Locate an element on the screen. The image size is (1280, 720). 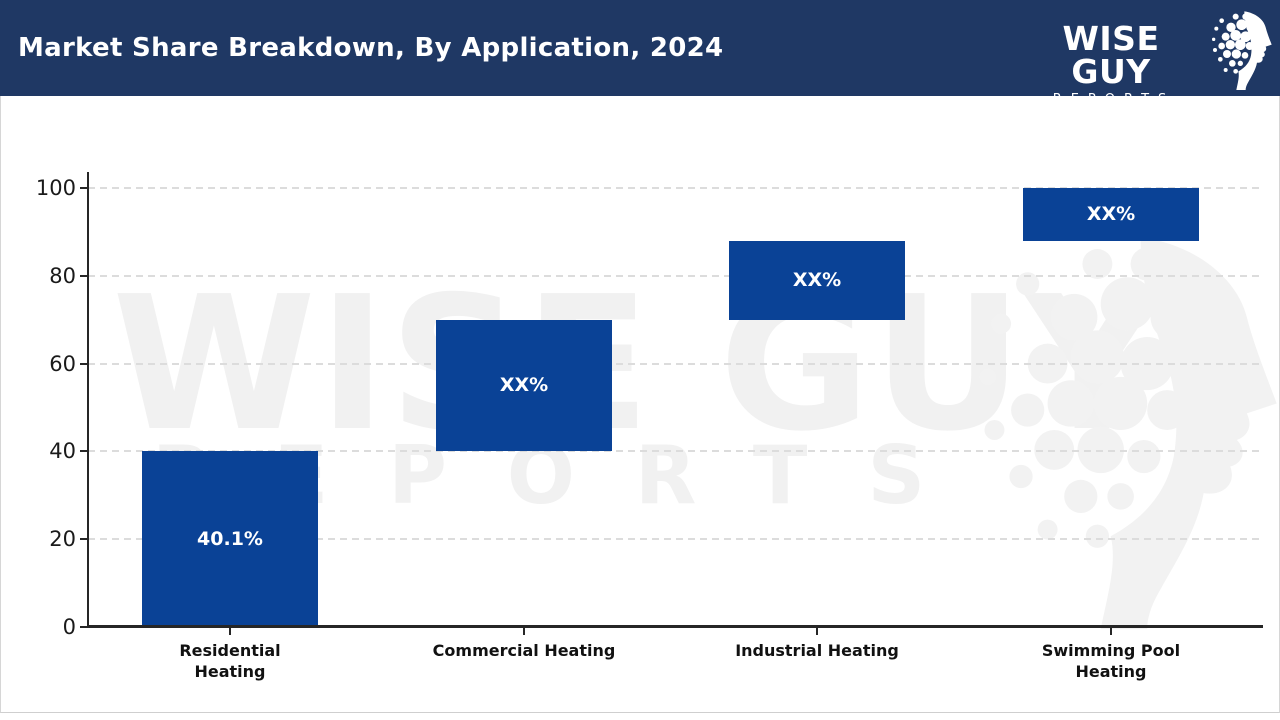
brand-logo-text: WISE GUY REPORTS is located at coordinates (1111, 64).